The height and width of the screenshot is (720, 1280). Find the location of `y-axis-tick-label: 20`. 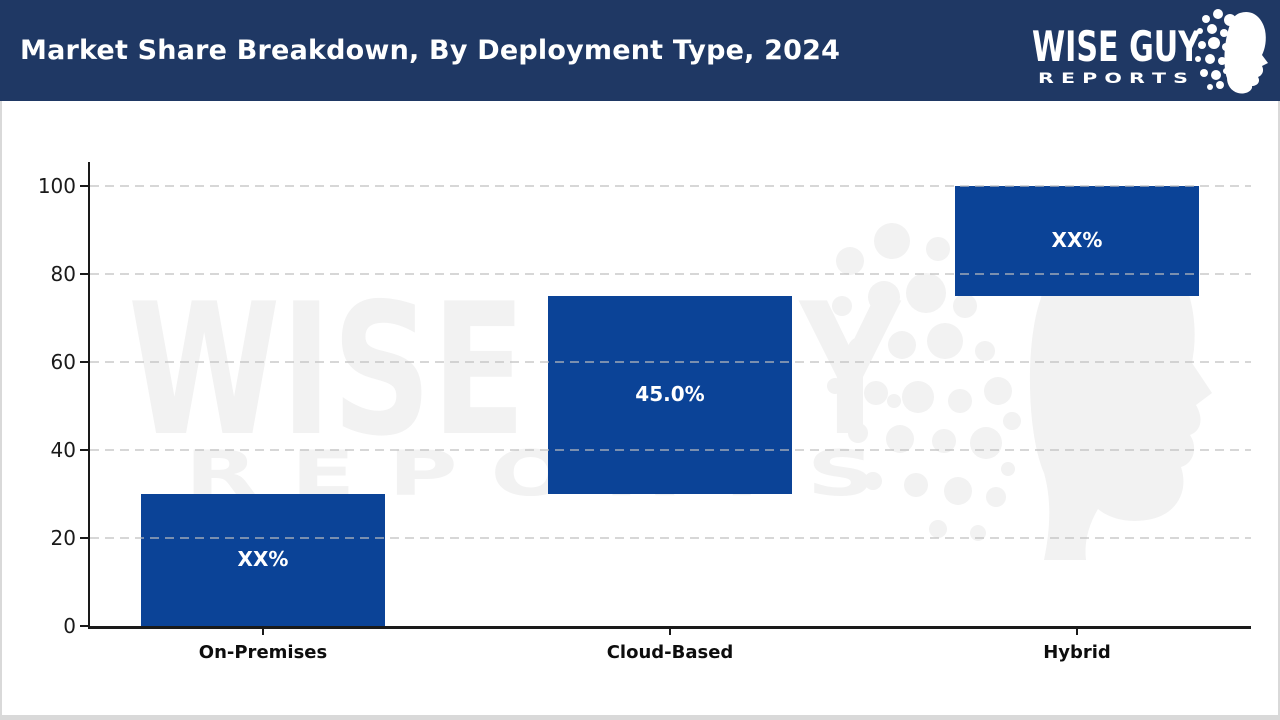

y-axis-tick-label: 20 is located at coordinates (63, 538).